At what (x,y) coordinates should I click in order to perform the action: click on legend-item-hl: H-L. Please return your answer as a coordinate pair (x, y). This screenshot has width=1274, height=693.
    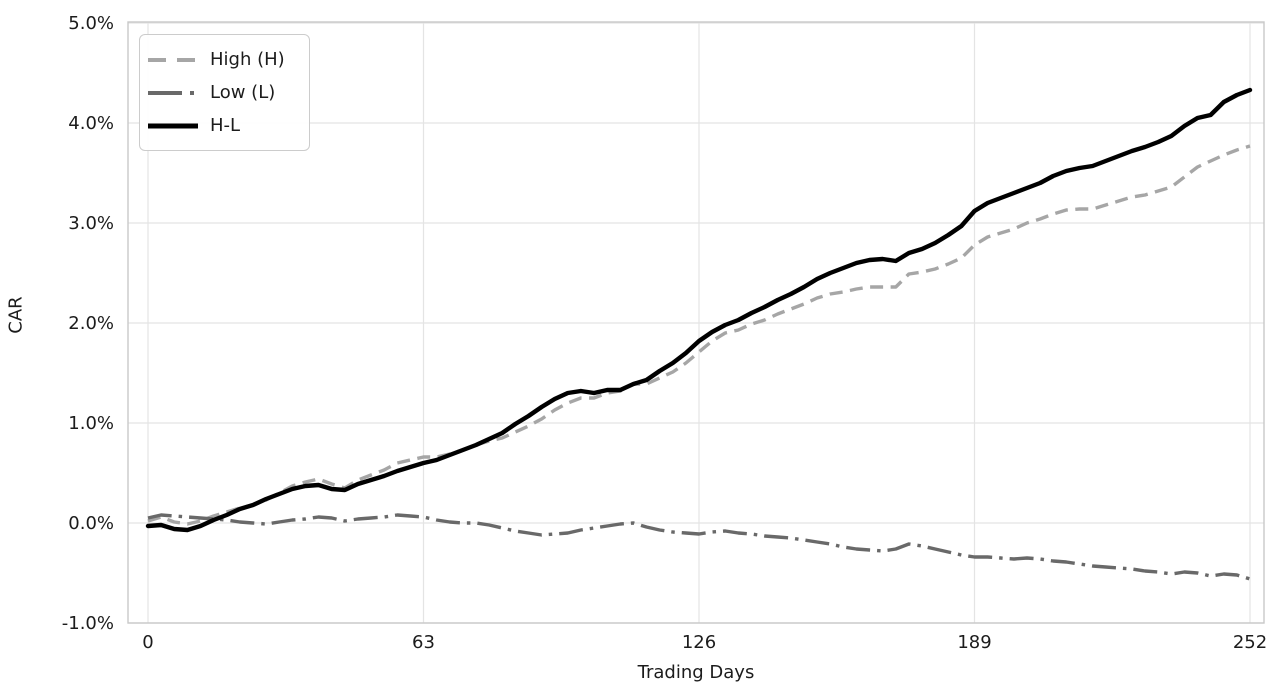
    Looking at the image, I should click on (223, 125).